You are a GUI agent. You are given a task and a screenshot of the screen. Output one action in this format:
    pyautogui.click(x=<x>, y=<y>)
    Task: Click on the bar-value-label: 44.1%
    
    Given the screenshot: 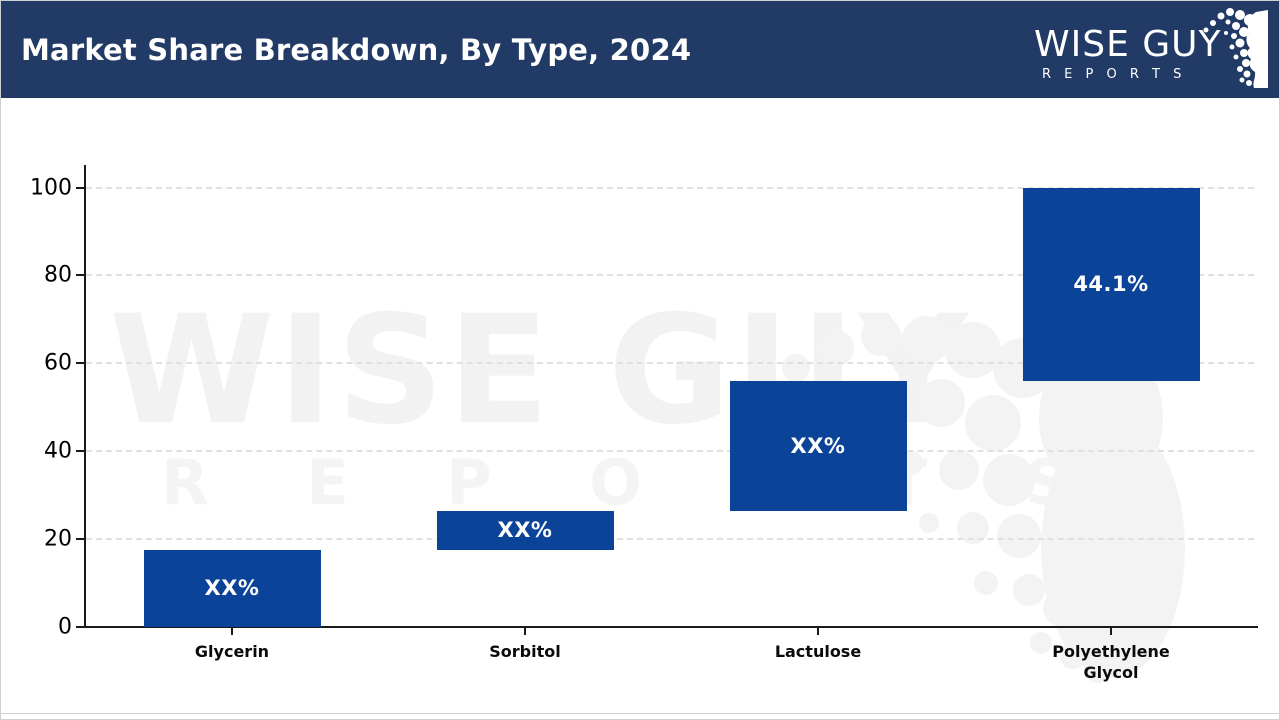 What is the action you would take?
    pyautogui.click(x=1111, y=284)
    